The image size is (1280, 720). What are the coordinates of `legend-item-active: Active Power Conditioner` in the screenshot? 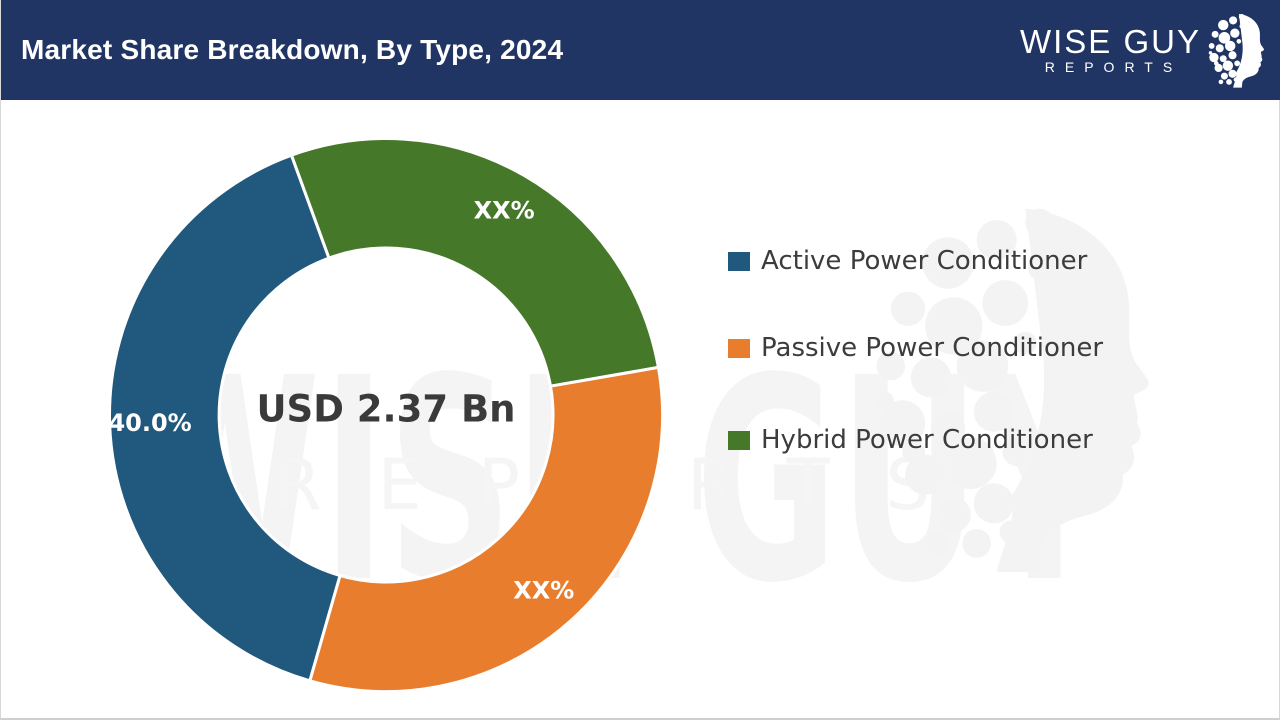 It's located at (908, 261).